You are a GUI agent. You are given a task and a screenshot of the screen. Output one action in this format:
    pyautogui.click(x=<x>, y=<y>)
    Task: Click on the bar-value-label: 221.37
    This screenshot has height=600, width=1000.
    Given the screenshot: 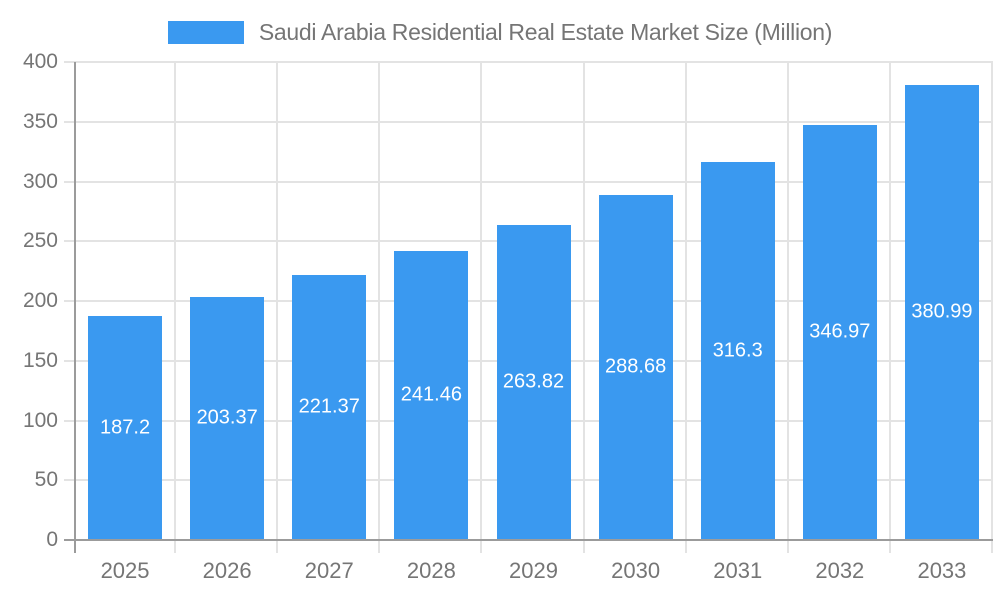 What is the action you would take?
    pyautogui.click(x=329, y=406)
    